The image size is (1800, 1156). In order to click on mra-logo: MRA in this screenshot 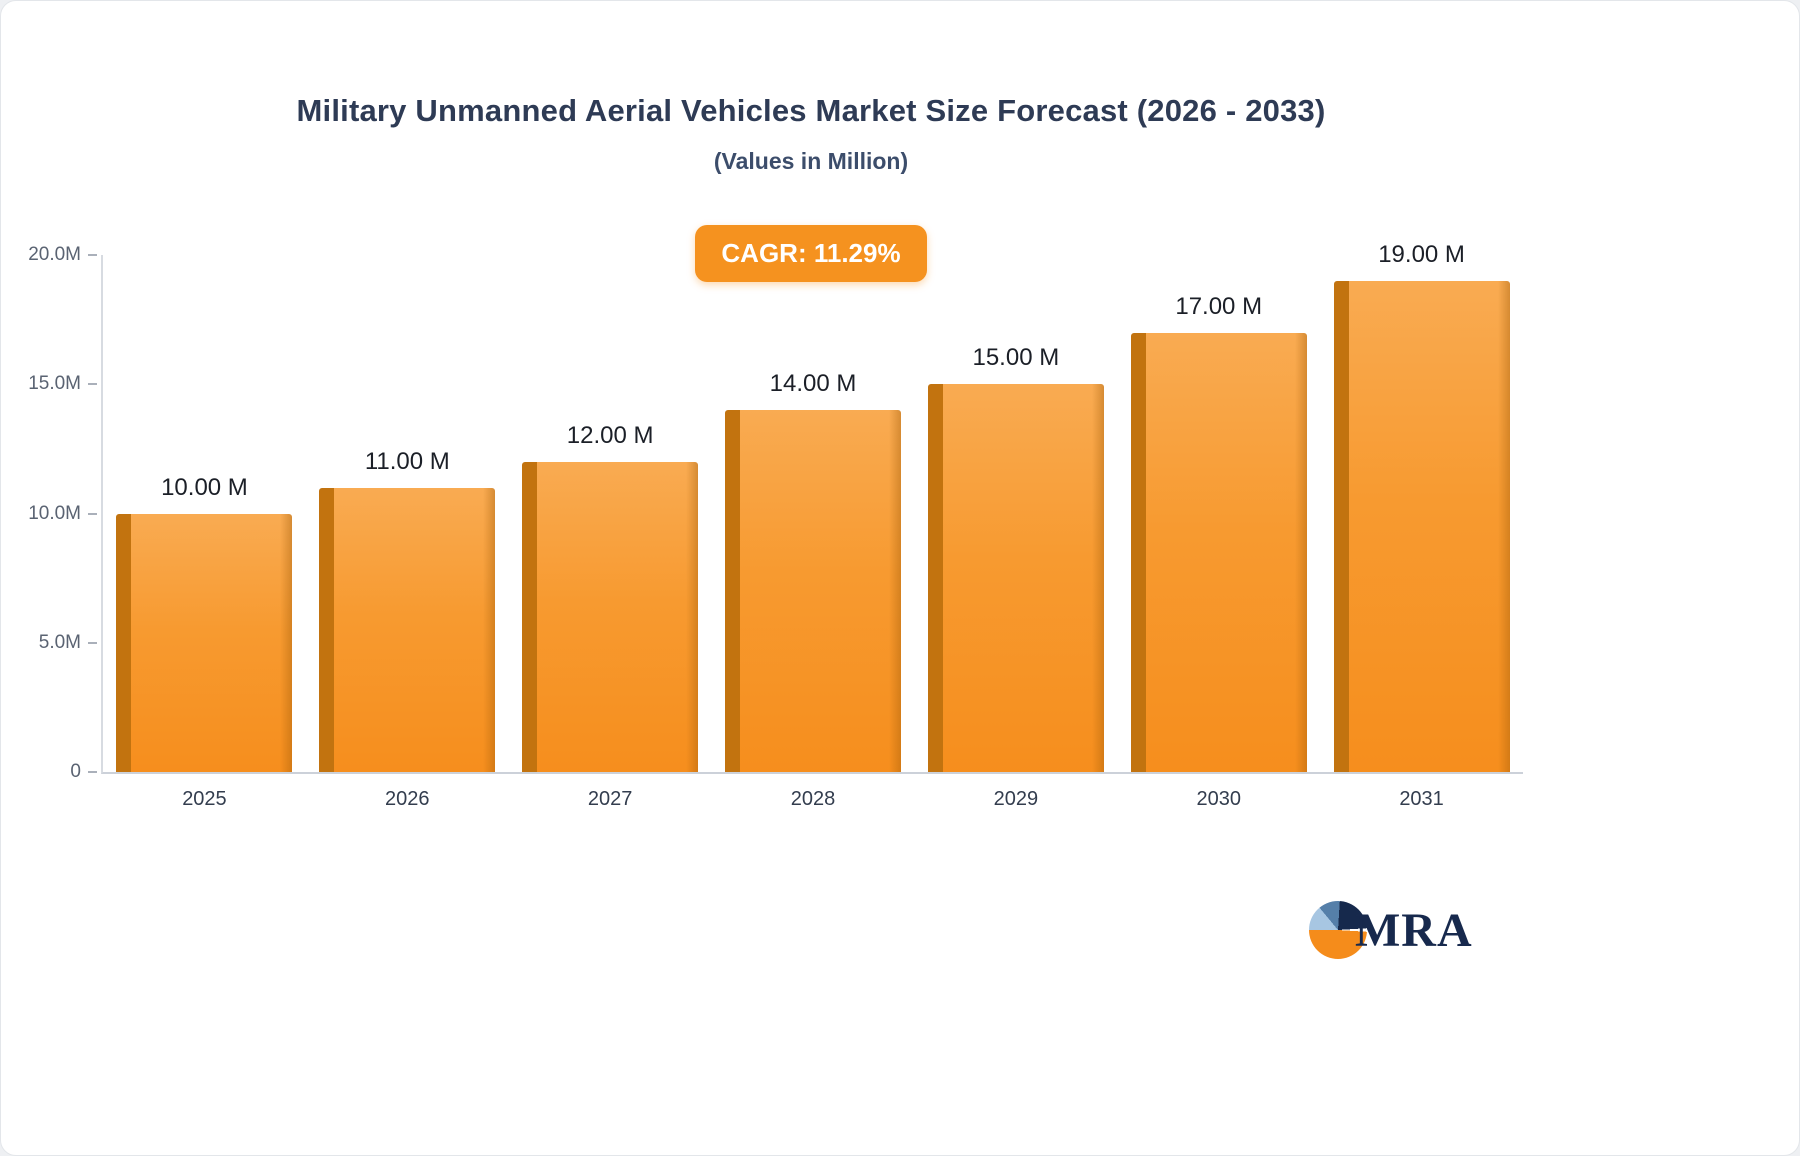, I will do `click(1391, 930)`.